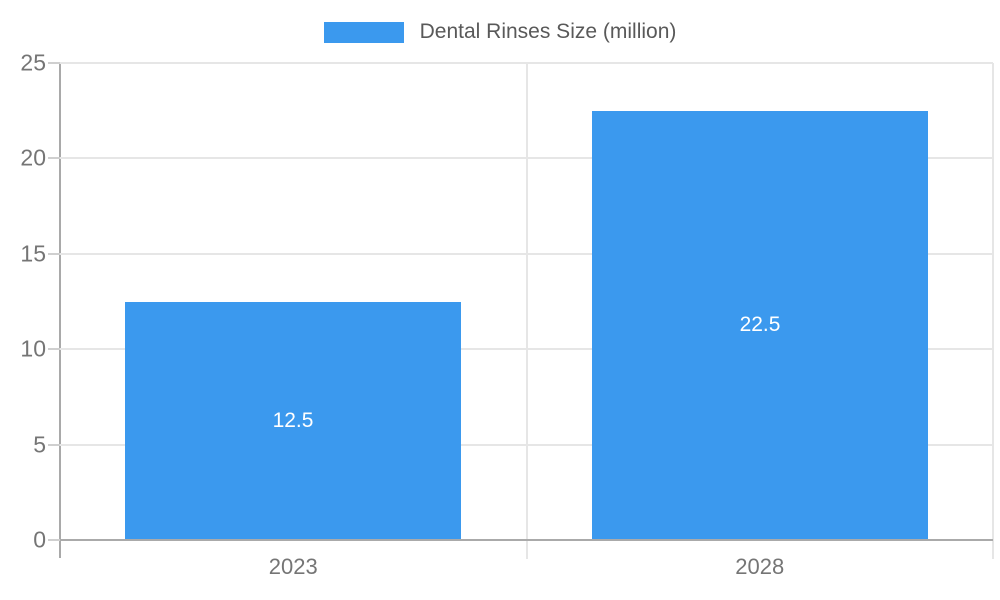 This screenshot has height=600, width=1000. What do you see at coordinates (60, 310) in the screenshot?
I see `y-axis-line` at bounding box center [60, 310].